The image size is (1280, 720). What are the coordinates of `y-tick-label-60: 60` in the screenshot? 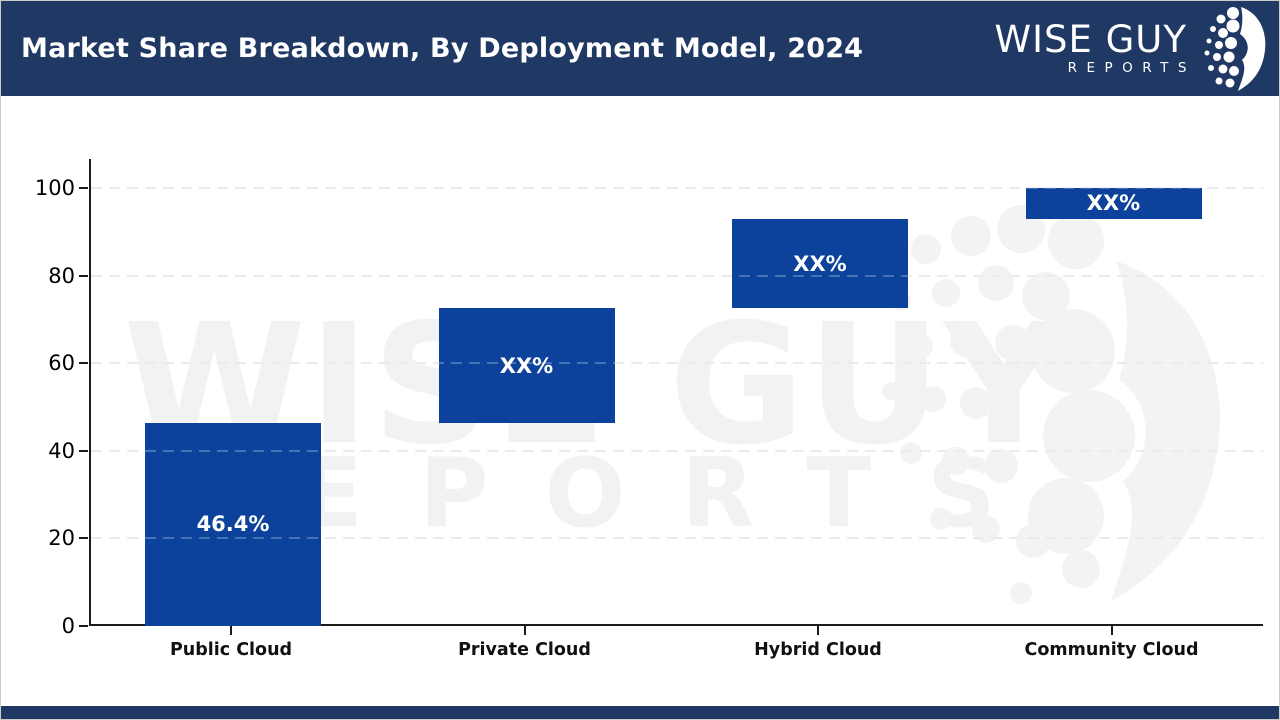 It's located at (61, 363).